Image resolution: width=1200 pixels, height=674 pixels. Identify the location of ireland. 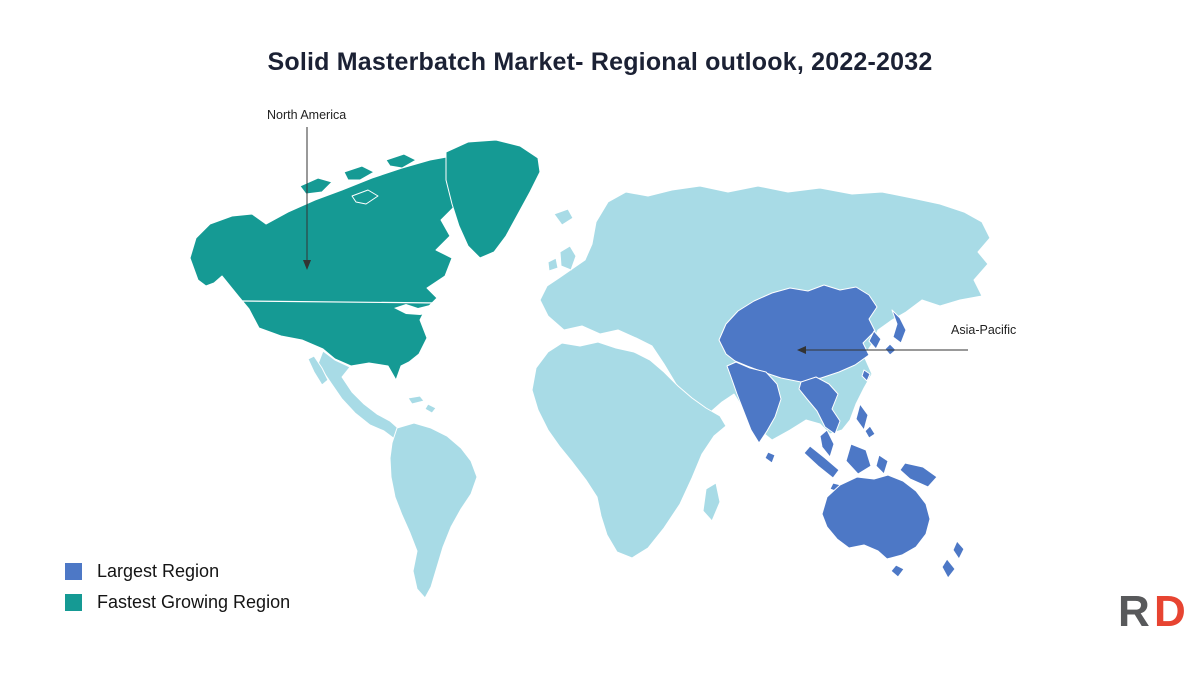
(553, 264).